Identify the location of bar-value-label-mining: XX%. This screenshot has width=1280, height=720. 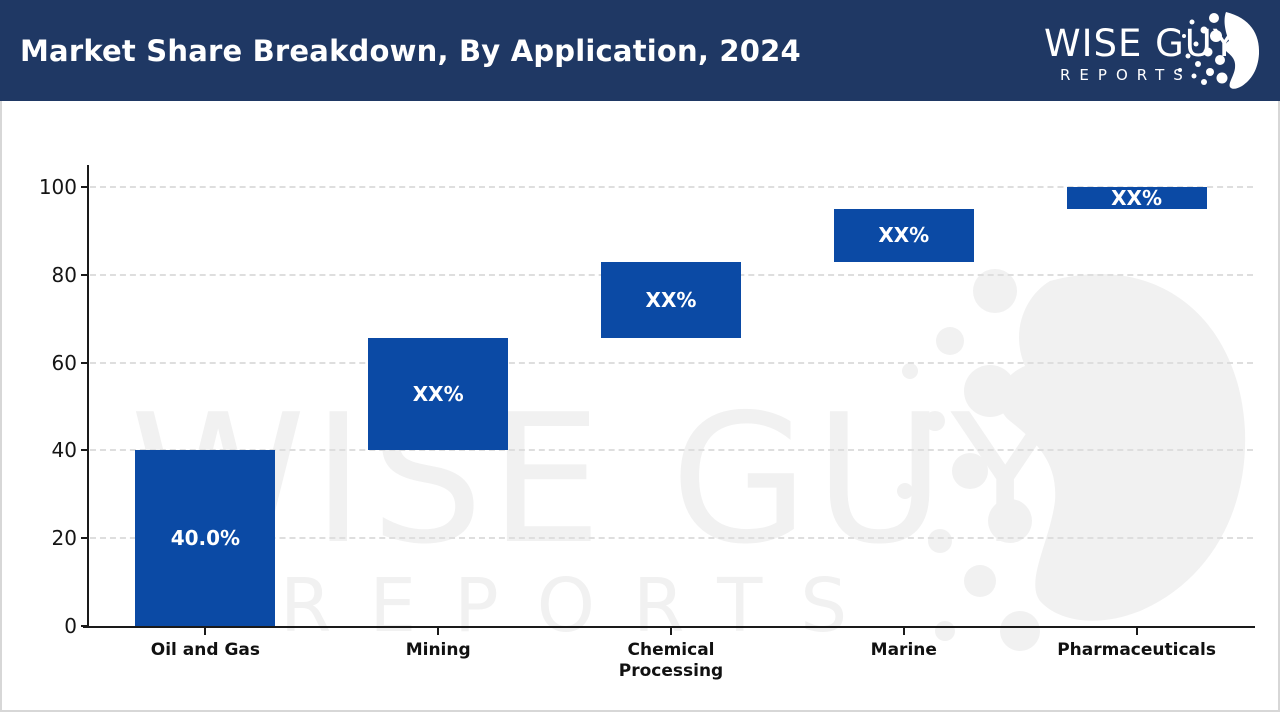
(438, 394).